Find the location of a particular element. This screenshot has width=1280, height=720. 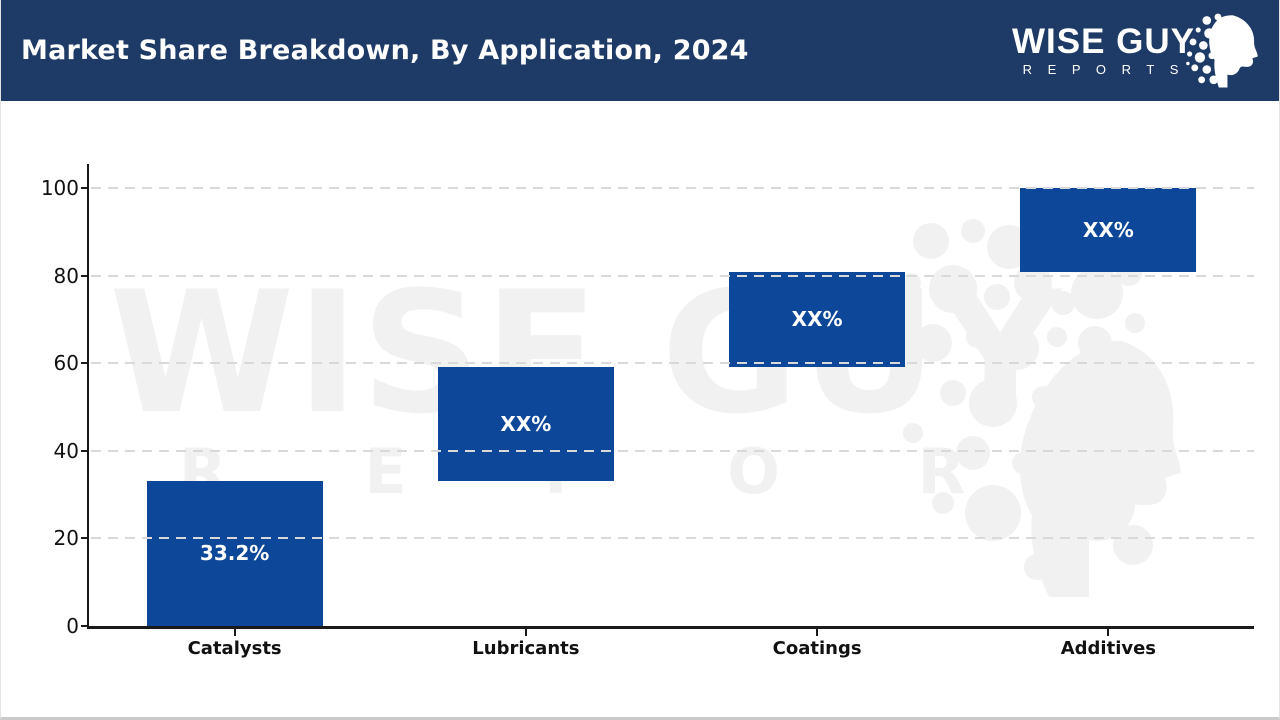

gridline-y80 is located at coordinates (672, 275).